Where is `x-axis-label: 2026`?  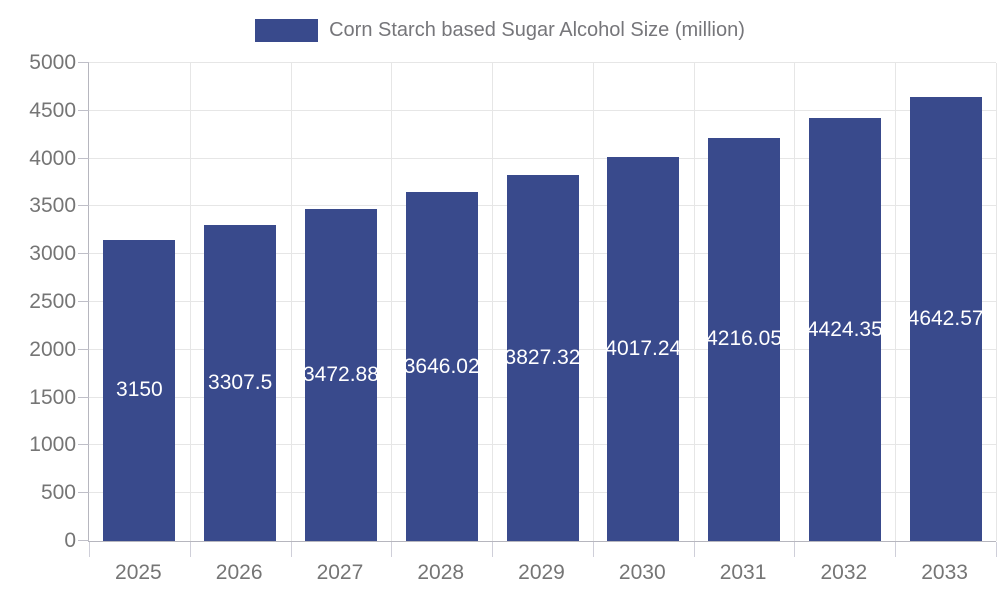 x-axis-label: 2026 is located at coordinates (239, 572).